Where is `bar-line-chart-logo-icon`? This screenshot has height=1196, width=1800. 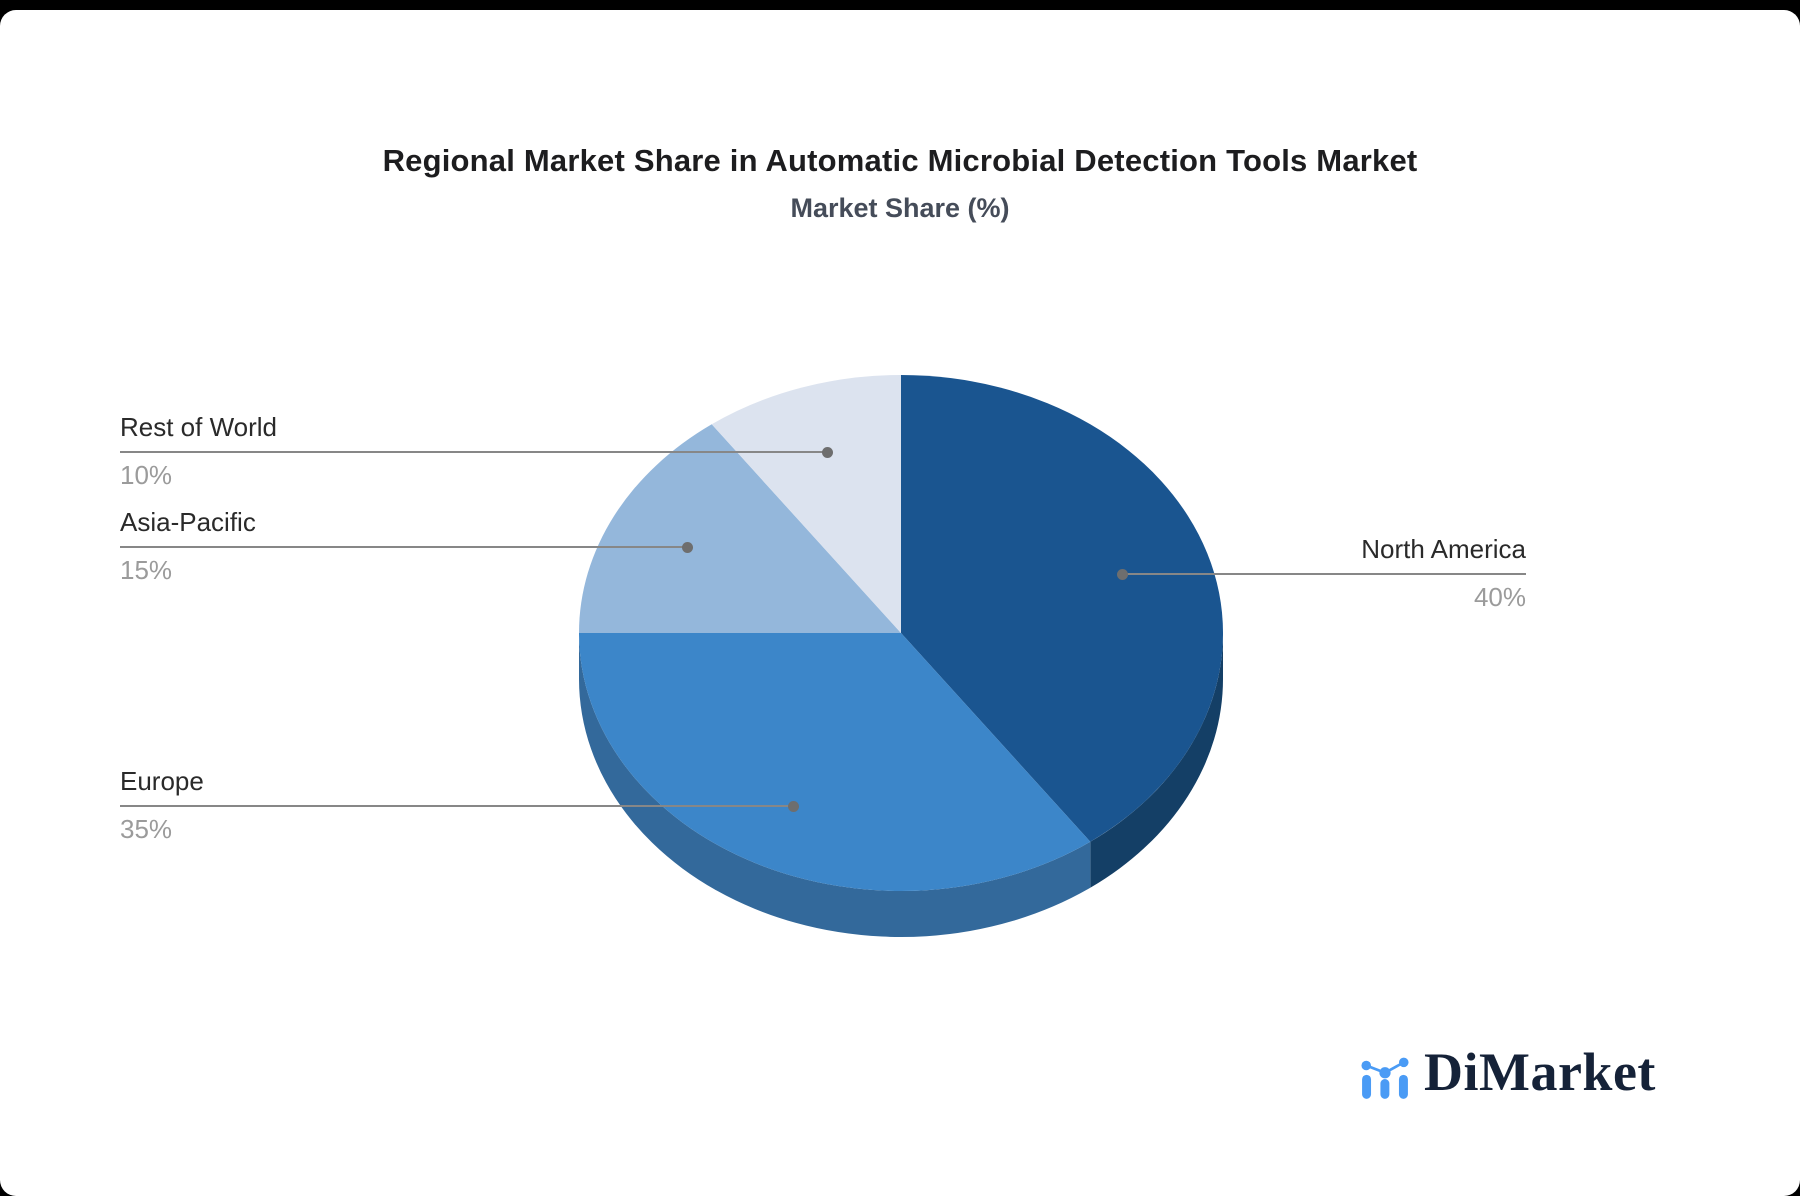
bar-line-chart-logo-icon is located at coordinates (1385, 1078).